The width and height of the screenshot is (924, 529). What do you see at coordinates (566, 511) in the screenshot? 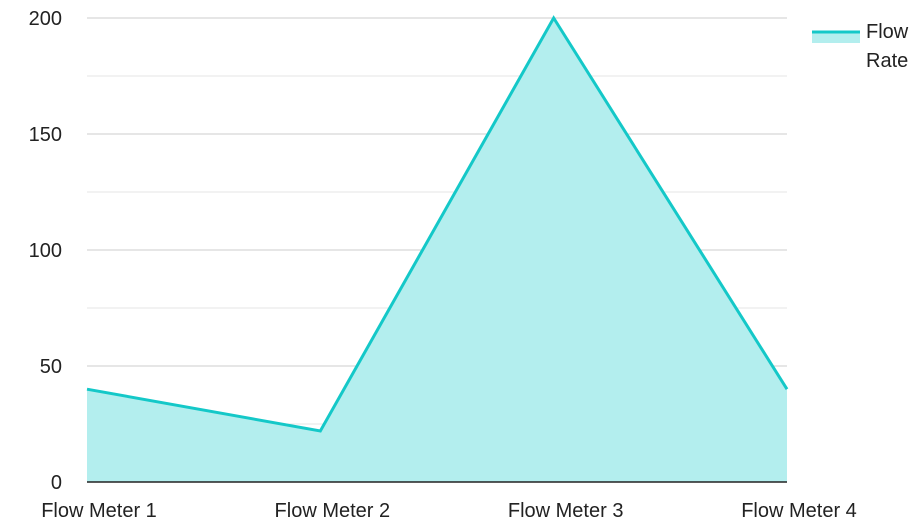
I see `x-tick-label: Flow Meter 3` at bounding box center [566, 511].